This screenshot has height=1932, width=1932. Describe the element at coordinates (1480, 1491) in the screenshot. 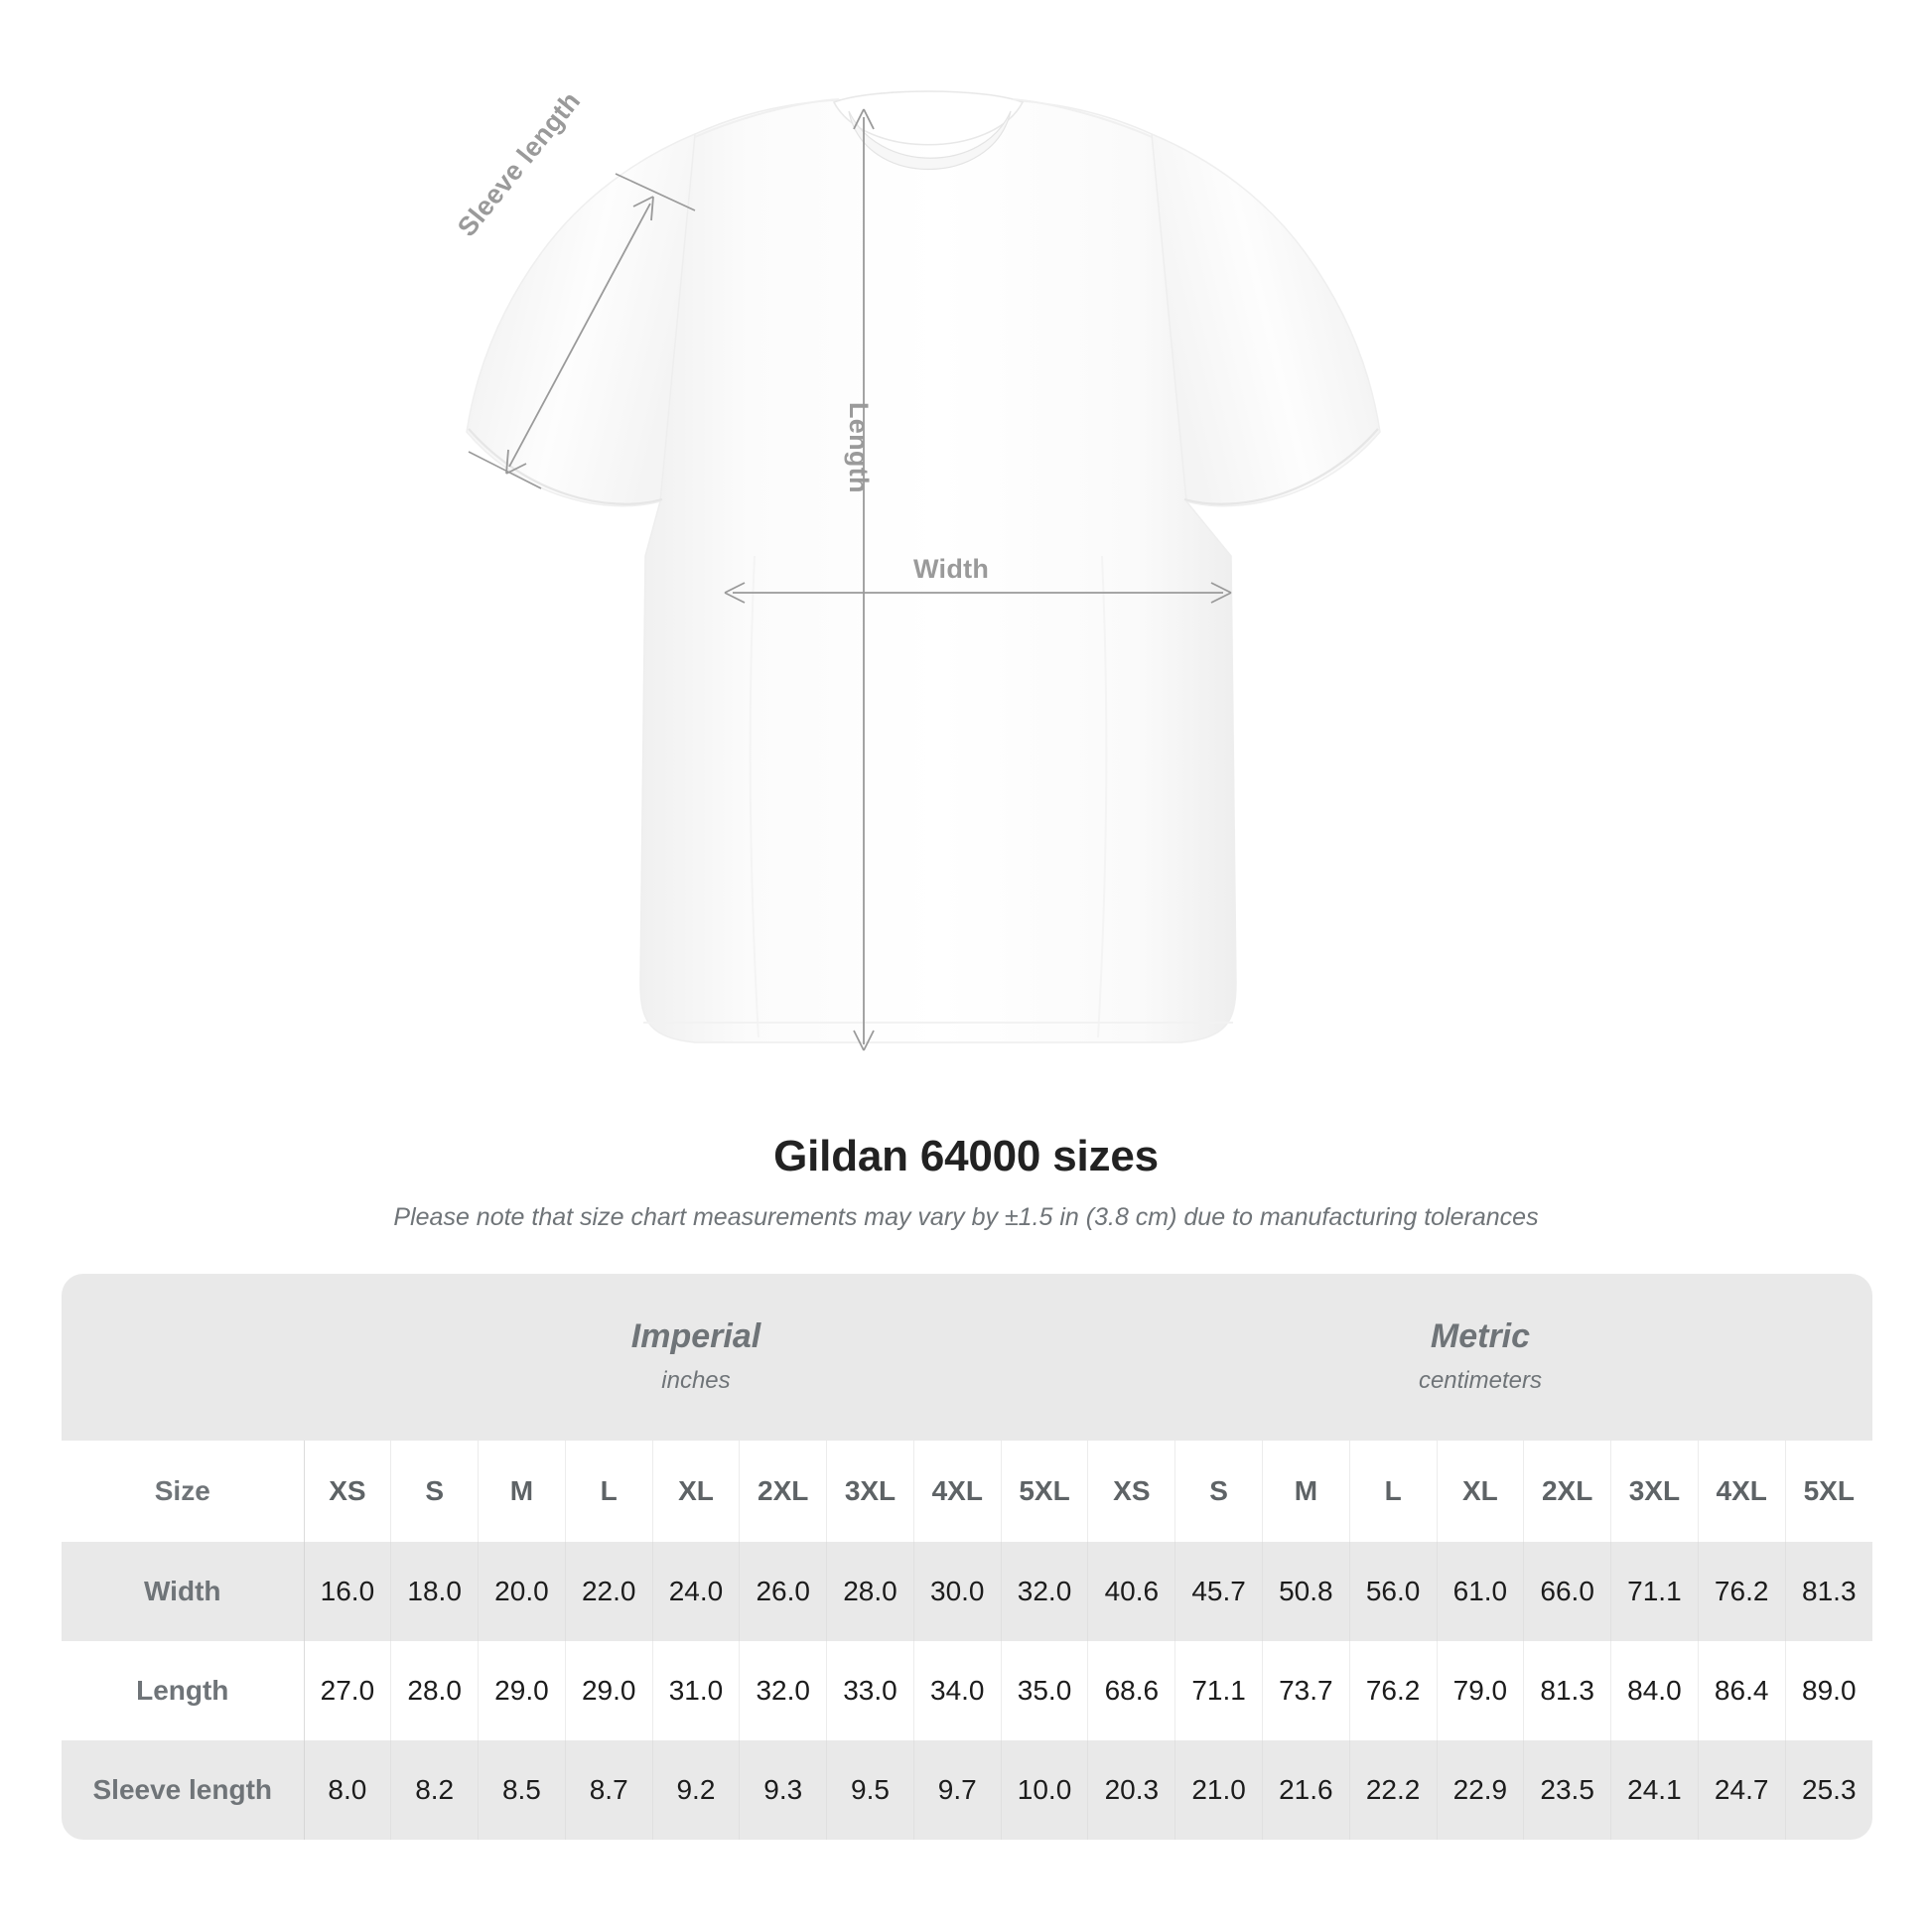

I see `size-column-header-label: XL` at that location.